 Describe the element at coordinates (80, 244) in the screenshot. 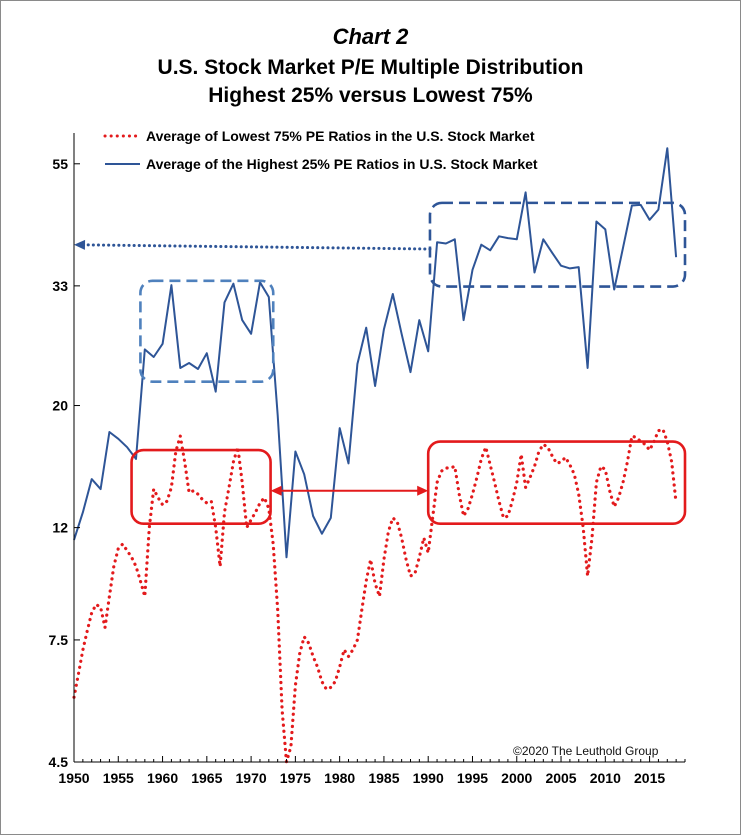

I see `arrow-high-to-axis-head-end` at that location.